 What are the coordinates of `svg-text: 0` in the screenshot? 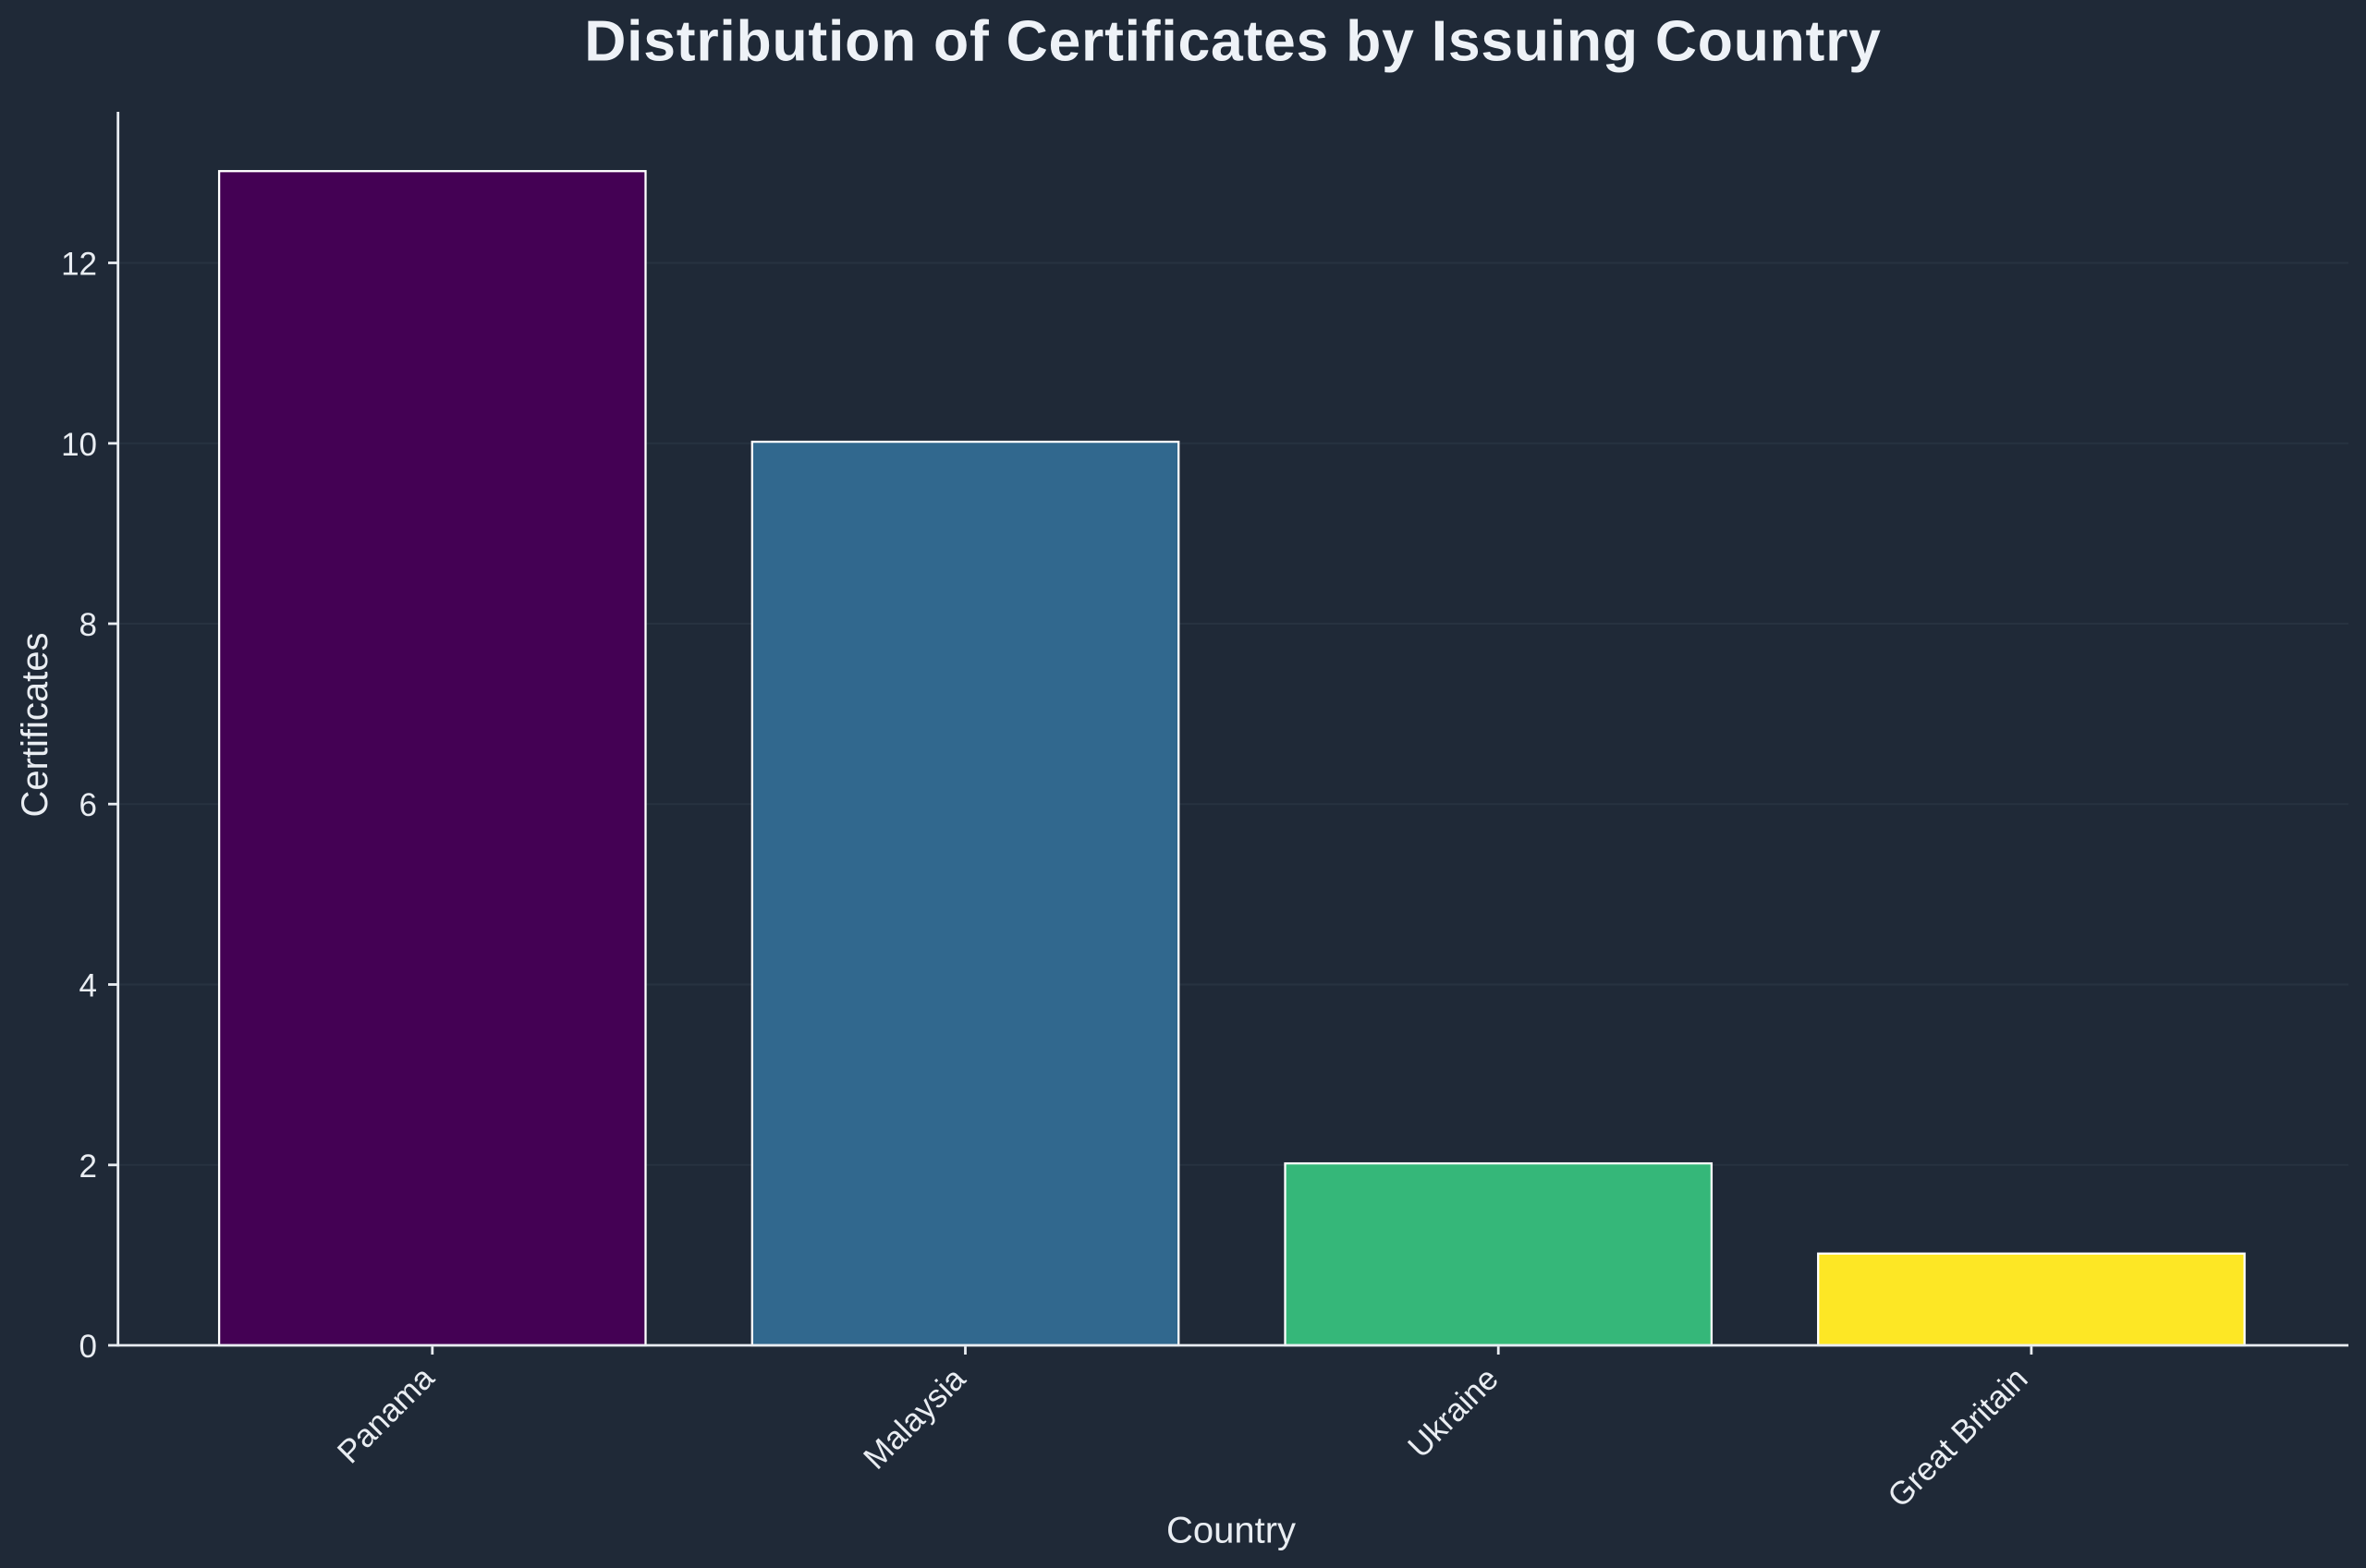 It's located at (88, 1347).